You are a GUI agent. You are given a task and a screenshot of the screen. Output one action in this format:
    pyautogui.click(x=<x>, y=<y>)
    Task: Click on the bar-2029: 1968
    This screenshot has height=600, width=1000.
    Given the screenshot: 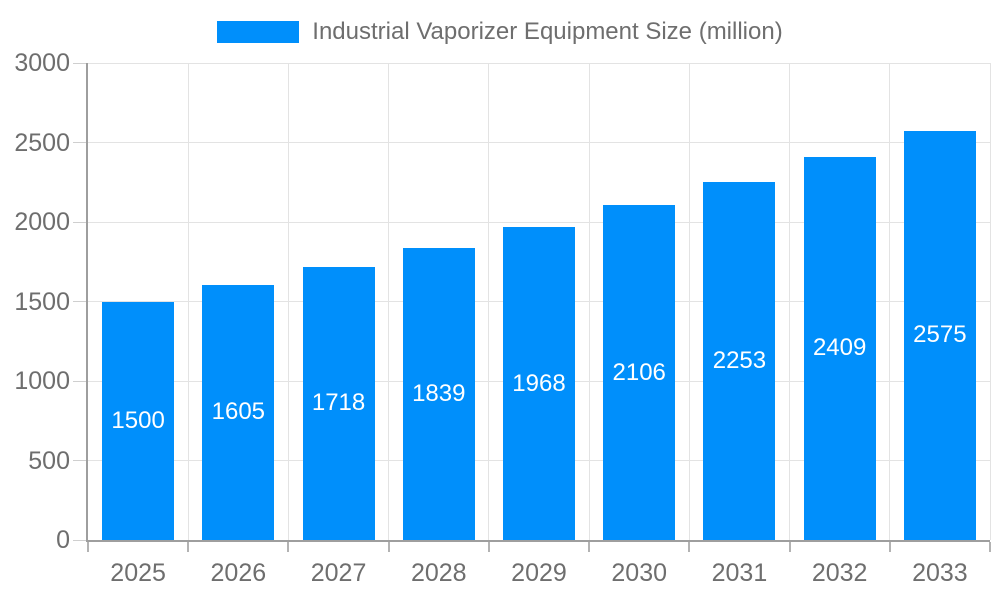 What is the action you would take?
    pyautogui.click(x=539, y=383)
    